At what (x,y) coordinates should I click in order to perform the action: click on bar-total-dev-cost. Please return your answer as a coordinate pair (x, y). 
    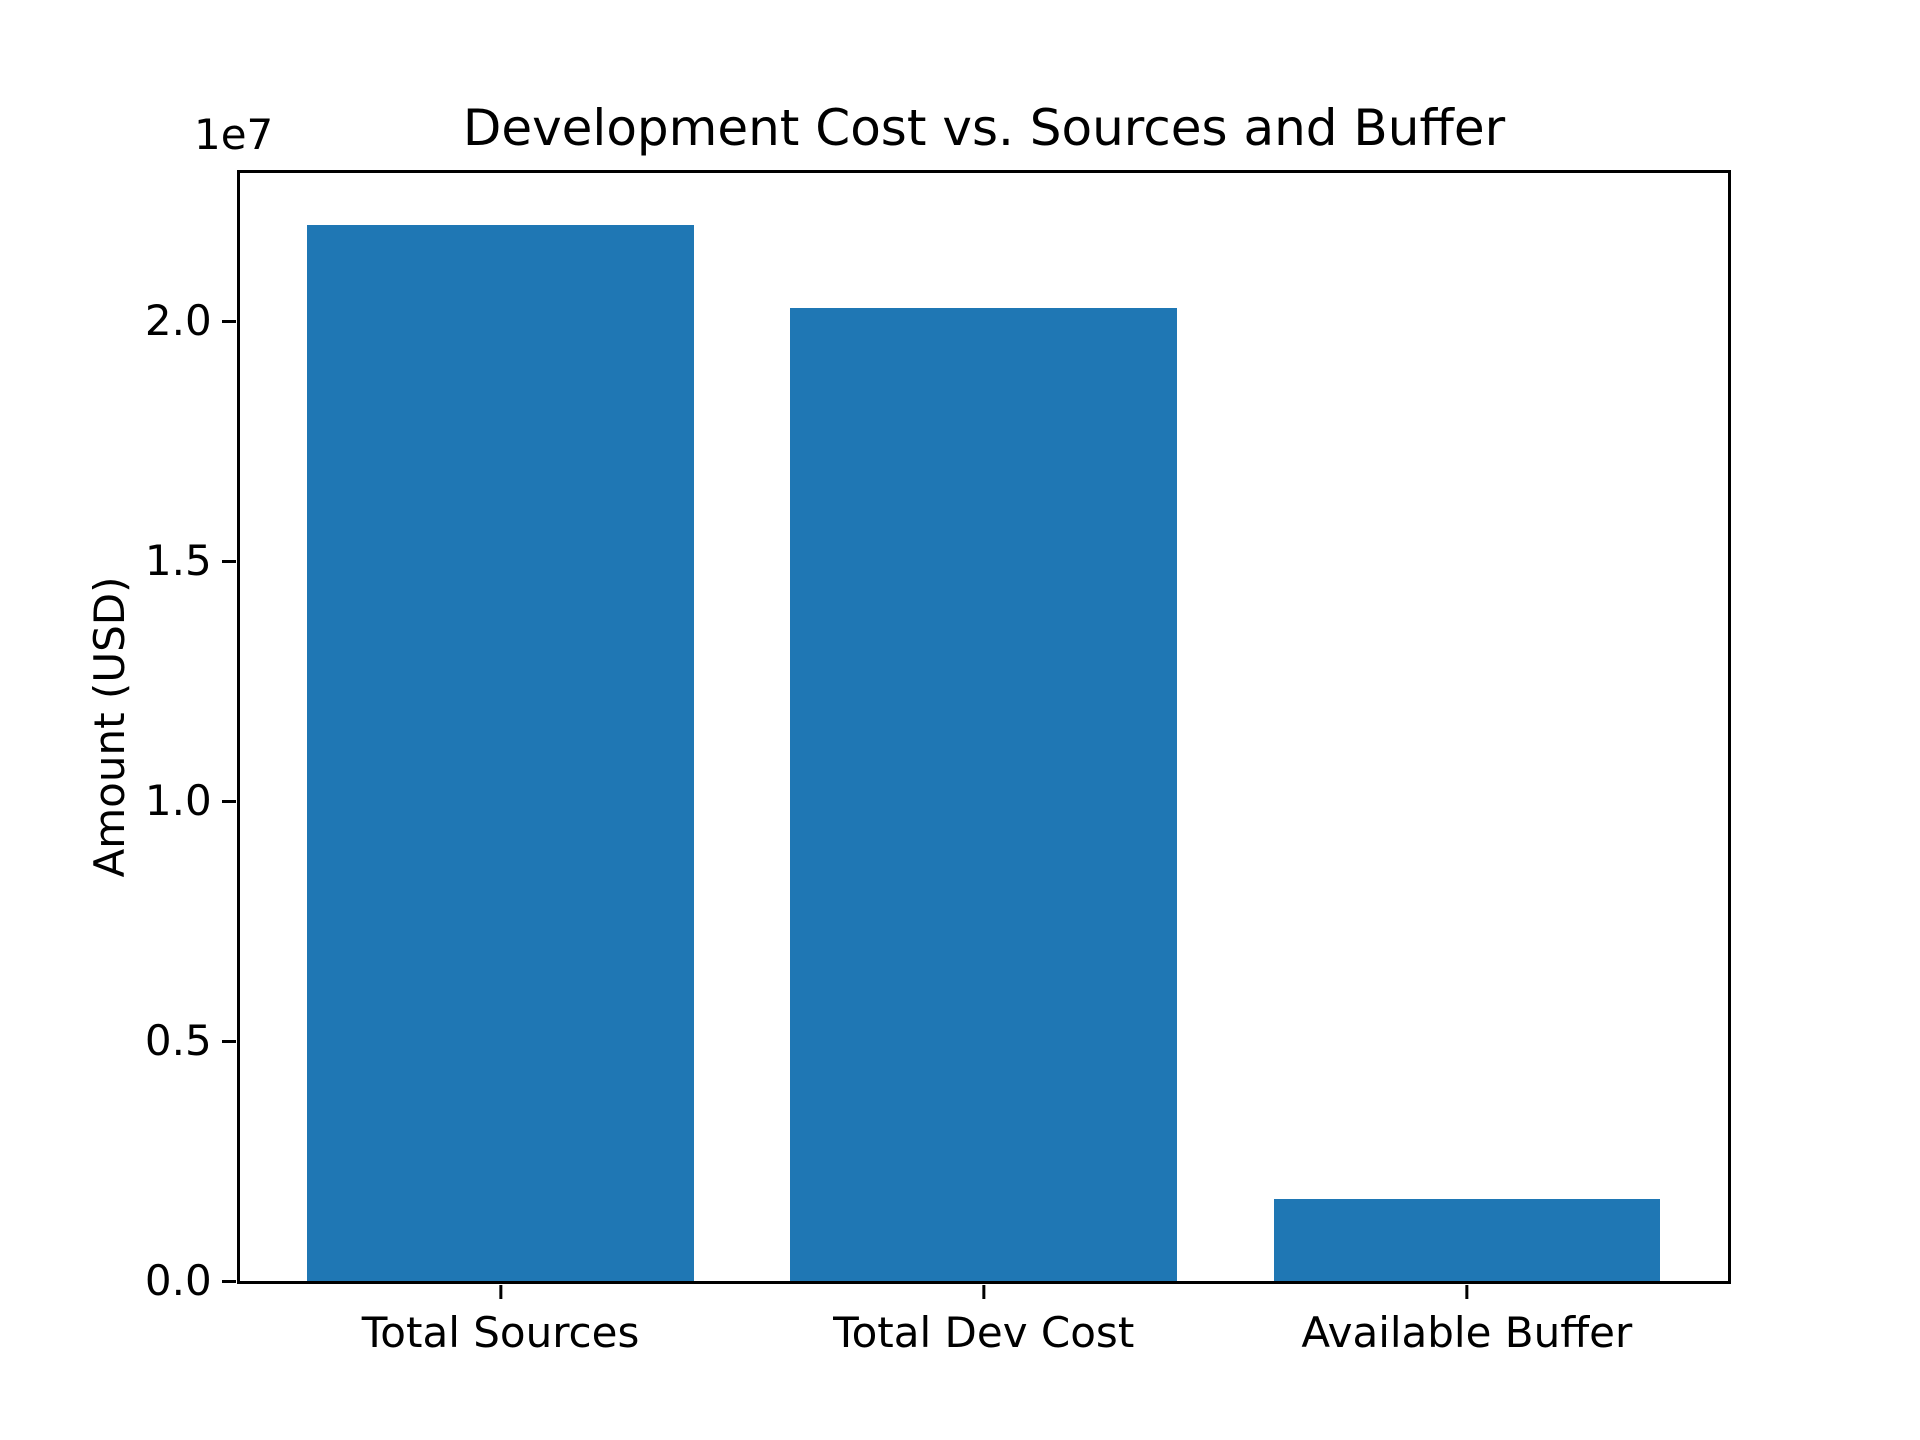
    Looking at the image, I should click on (983, 794).